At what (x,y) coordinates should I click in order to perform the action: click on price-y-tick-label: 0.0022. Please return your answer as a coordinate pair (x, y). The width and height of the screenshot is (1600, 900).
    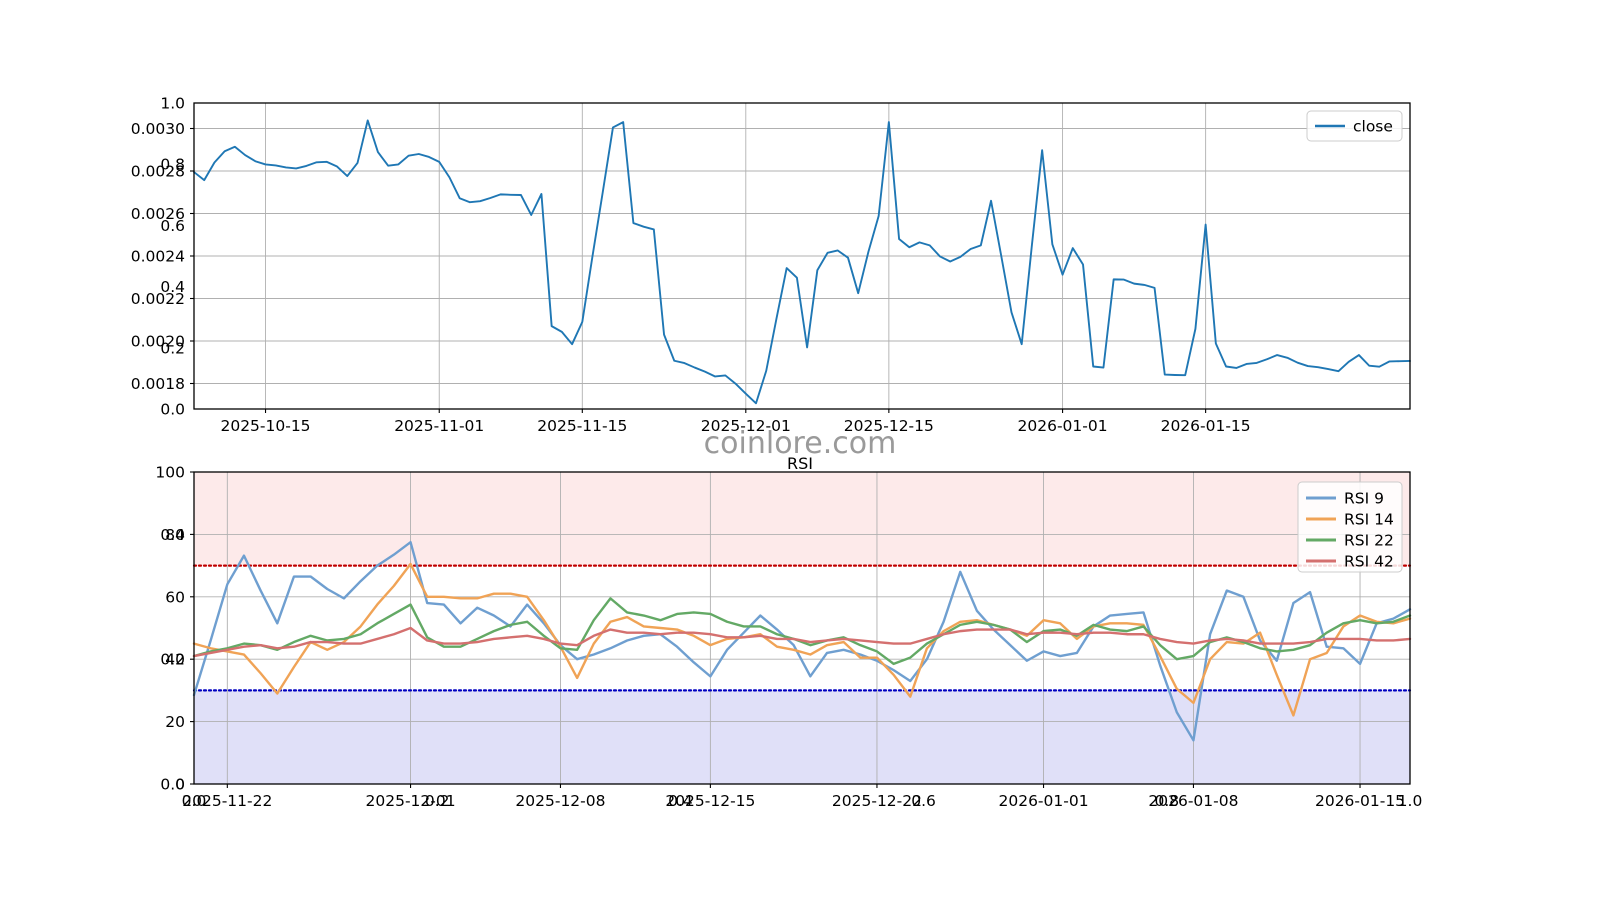
    Looking at the image, I should click on (158, 299).